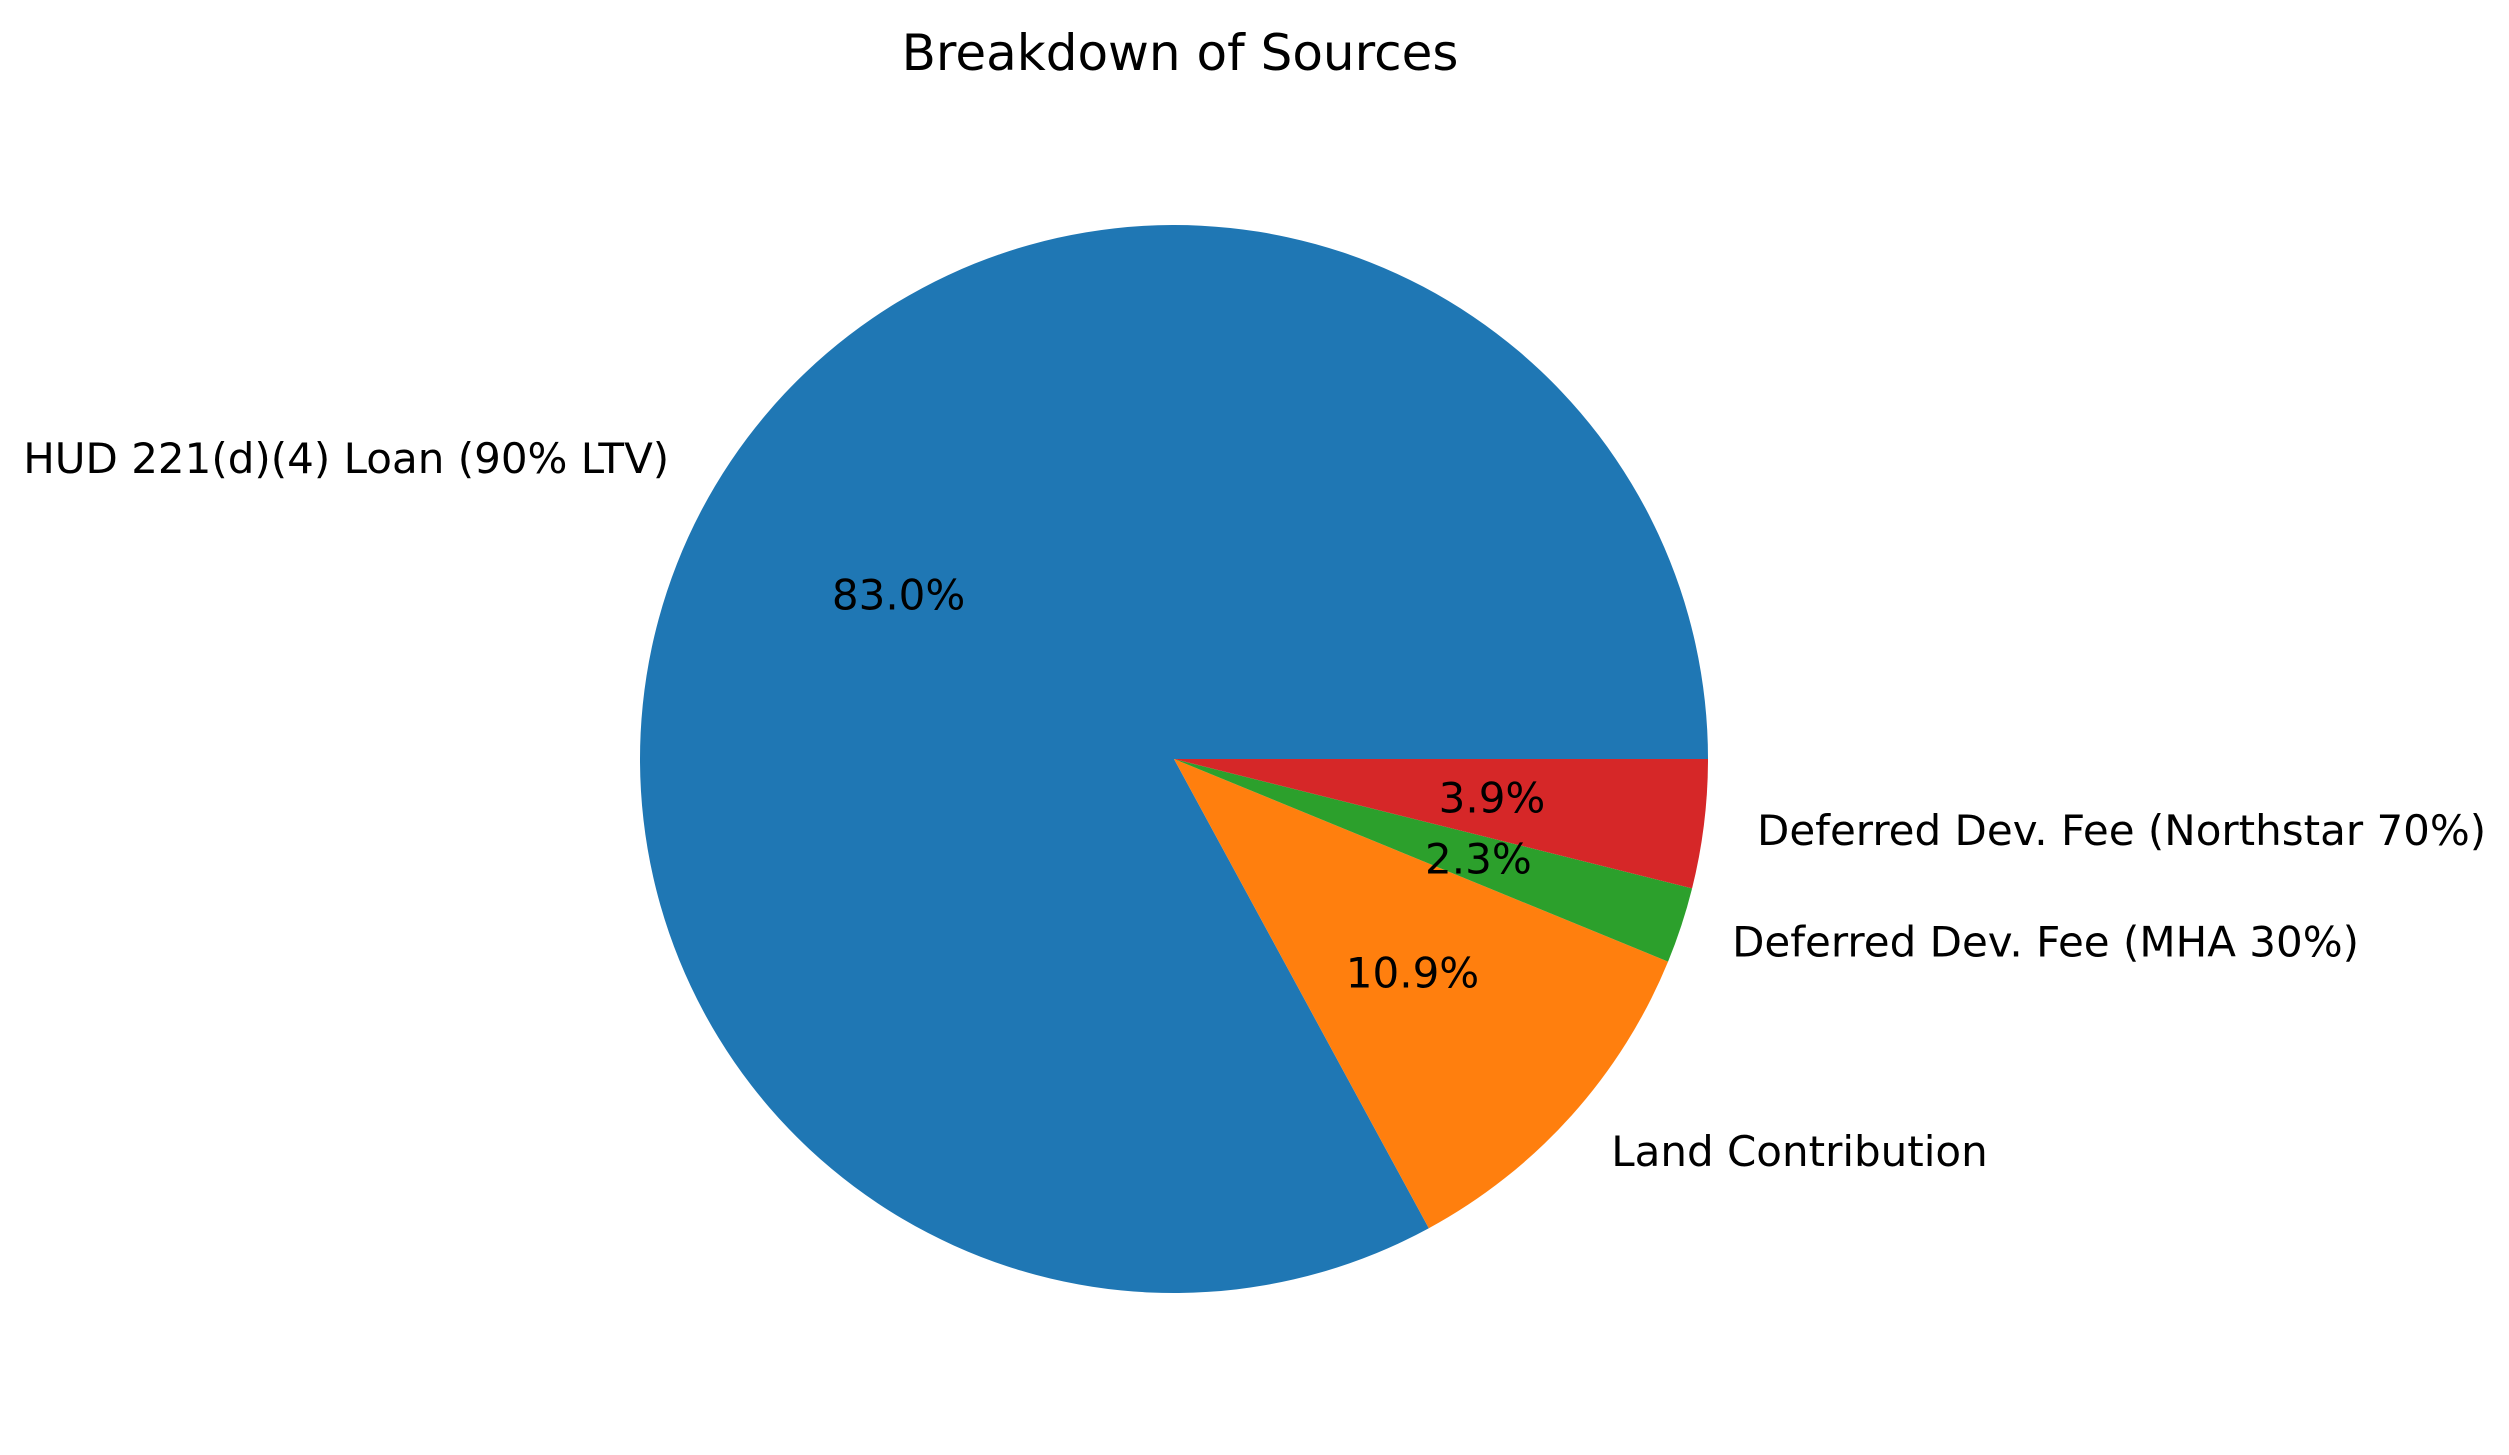 The height and width of the screenshot is (1455, 2509). Describe the element at coordinates (2045, 942) in the screenshot. I see `slice-label-2: Deferred Dev. Fee (MHA 30%)` at that location.